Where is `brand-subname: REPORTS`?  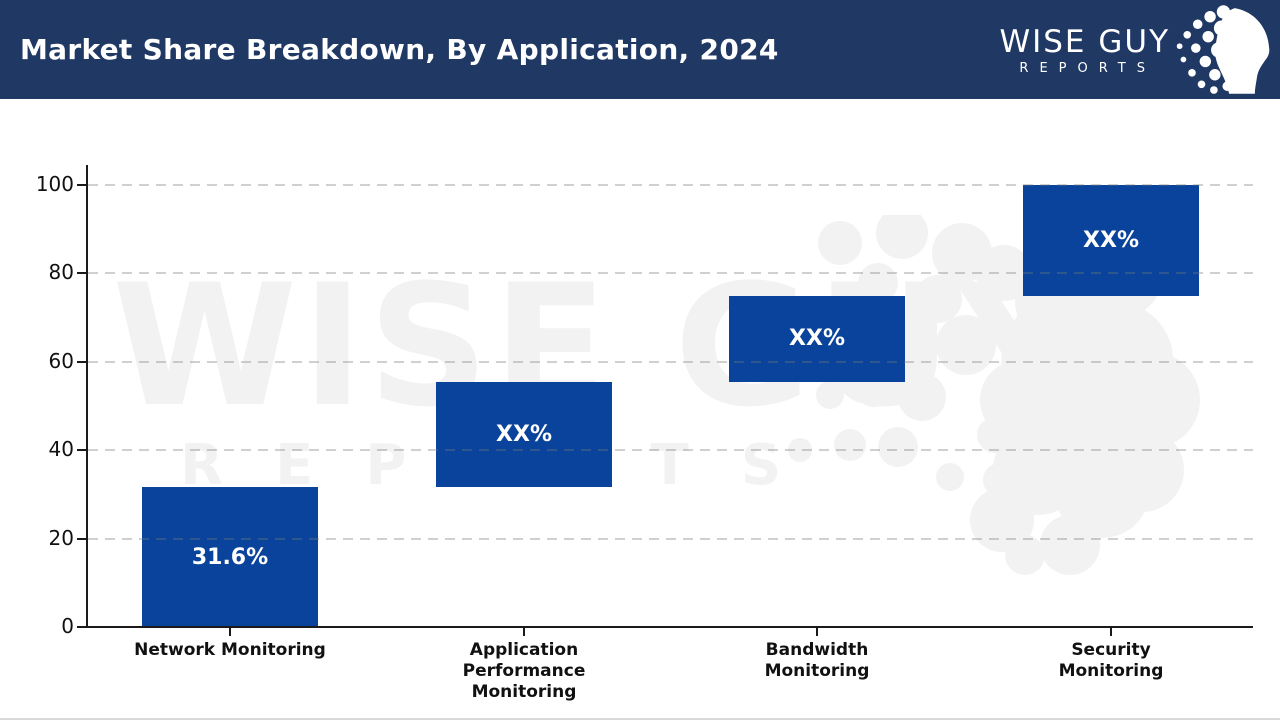
brand-subname: REPORTS is located at coordinates (1088, 68).